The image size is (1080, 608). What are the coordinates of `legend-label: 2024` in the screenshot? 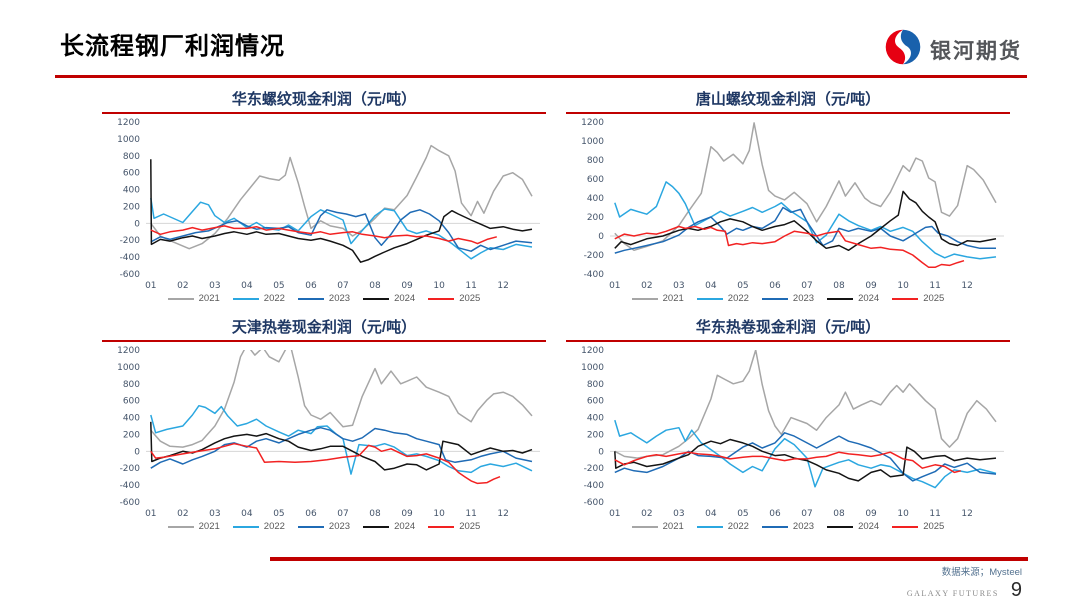 It's located at (869, 526).